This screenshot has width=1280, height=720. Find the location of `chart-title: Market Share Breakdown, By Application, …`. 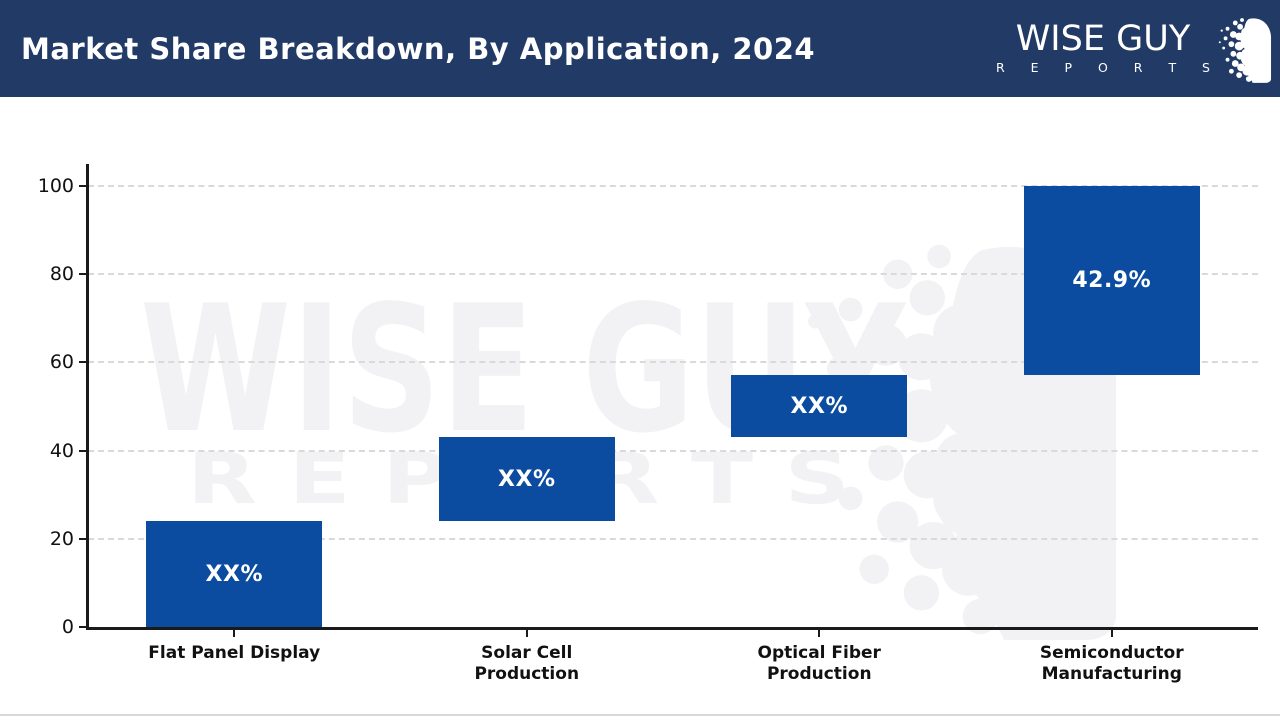

chart-title: Market Share Breakdown, By Application, … is located at coordinates (418, 48).